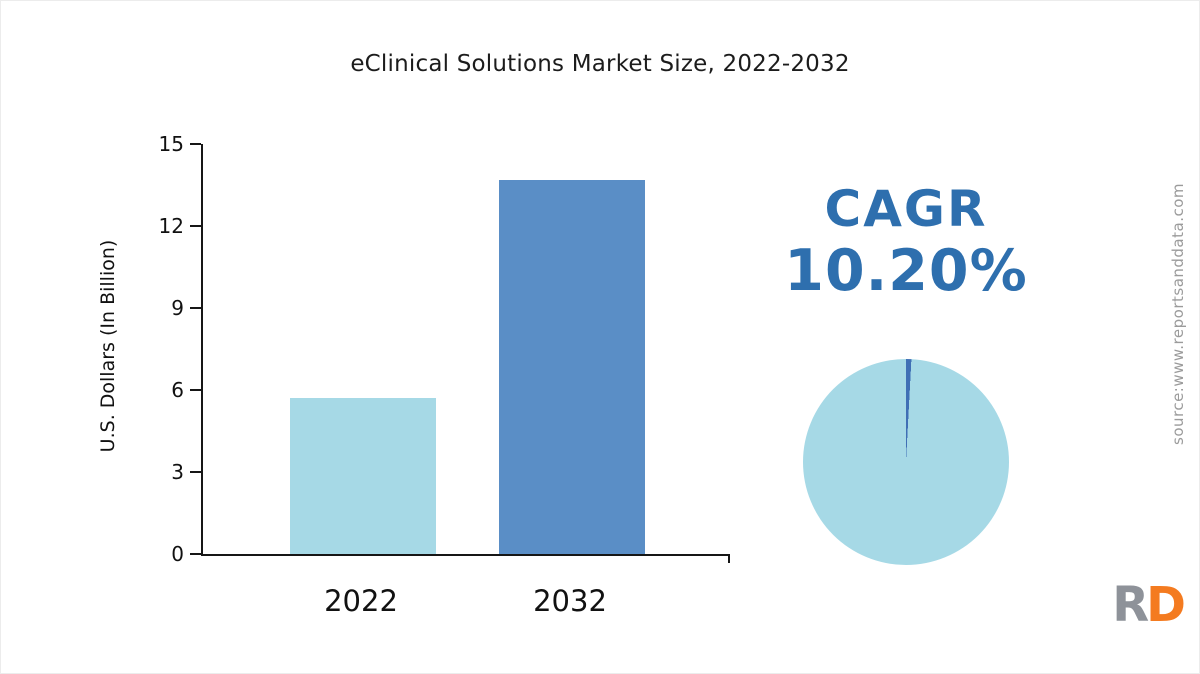  Describe the element at coordinates (108, 346) in the screenshot. I see `y-axis-title: U.S. Dollars (In Billion)` at that location.